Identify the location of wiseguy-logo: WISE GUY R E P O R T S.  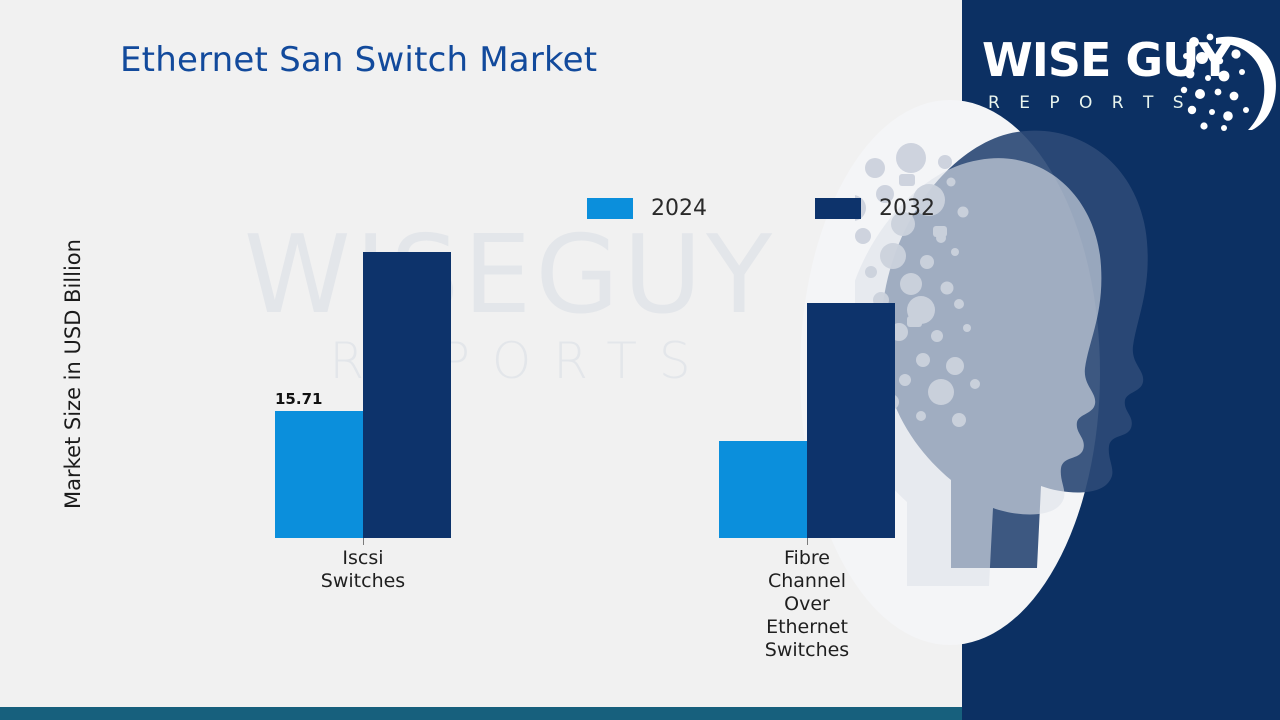
(1129, 82).